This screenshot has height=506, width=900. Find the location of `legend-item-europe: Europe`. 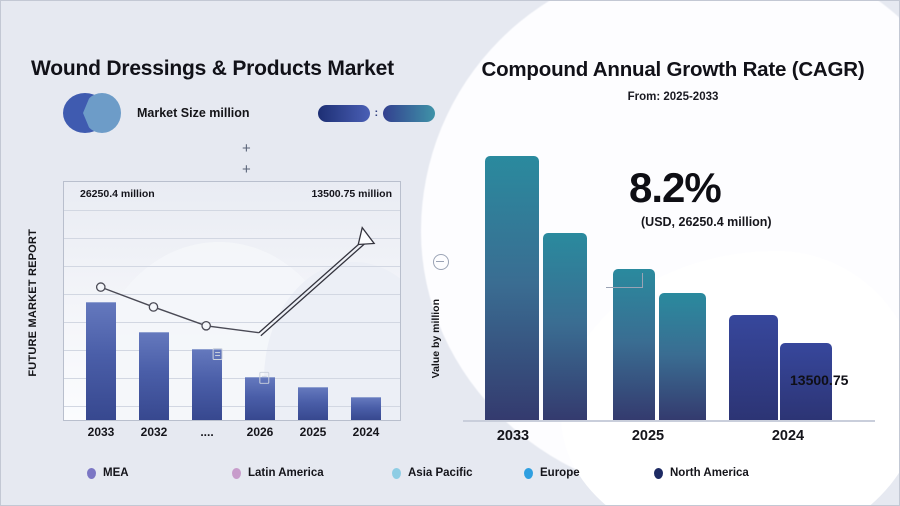

legend-item-europe: Europe is located at coordinates (552, 473).